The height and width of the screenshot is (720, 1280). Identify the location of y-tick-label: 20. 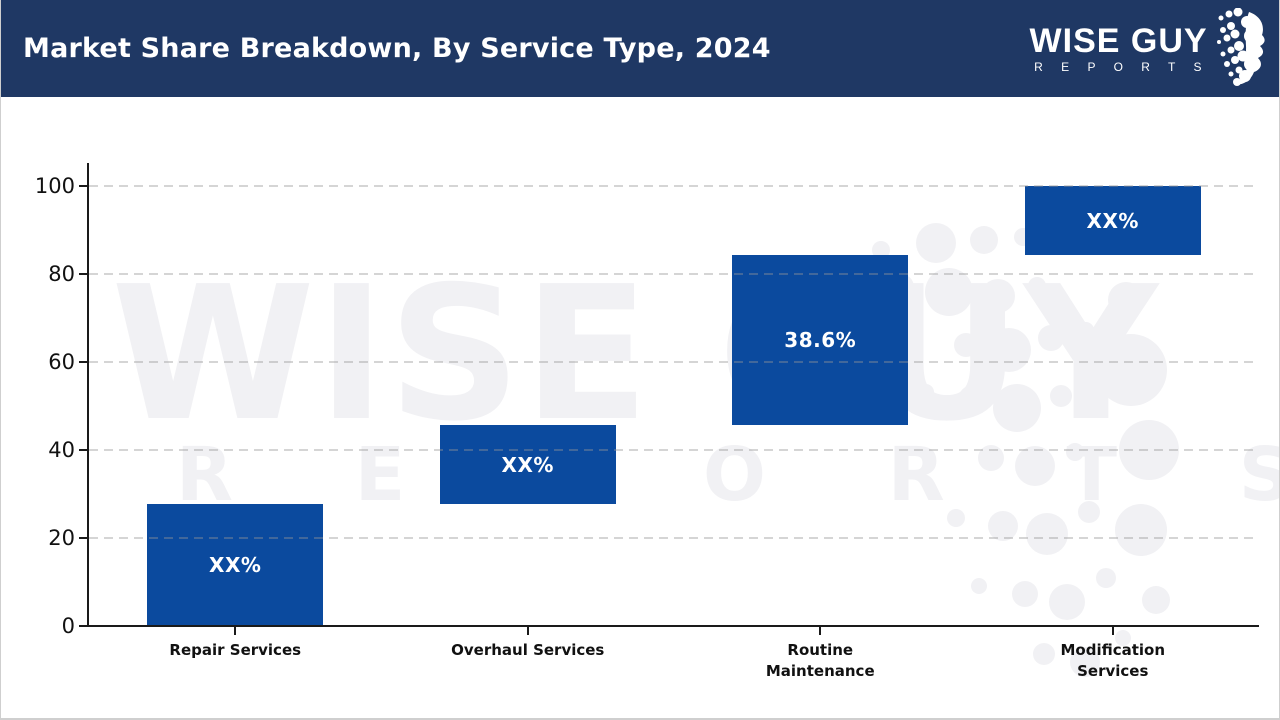
(61, 538).